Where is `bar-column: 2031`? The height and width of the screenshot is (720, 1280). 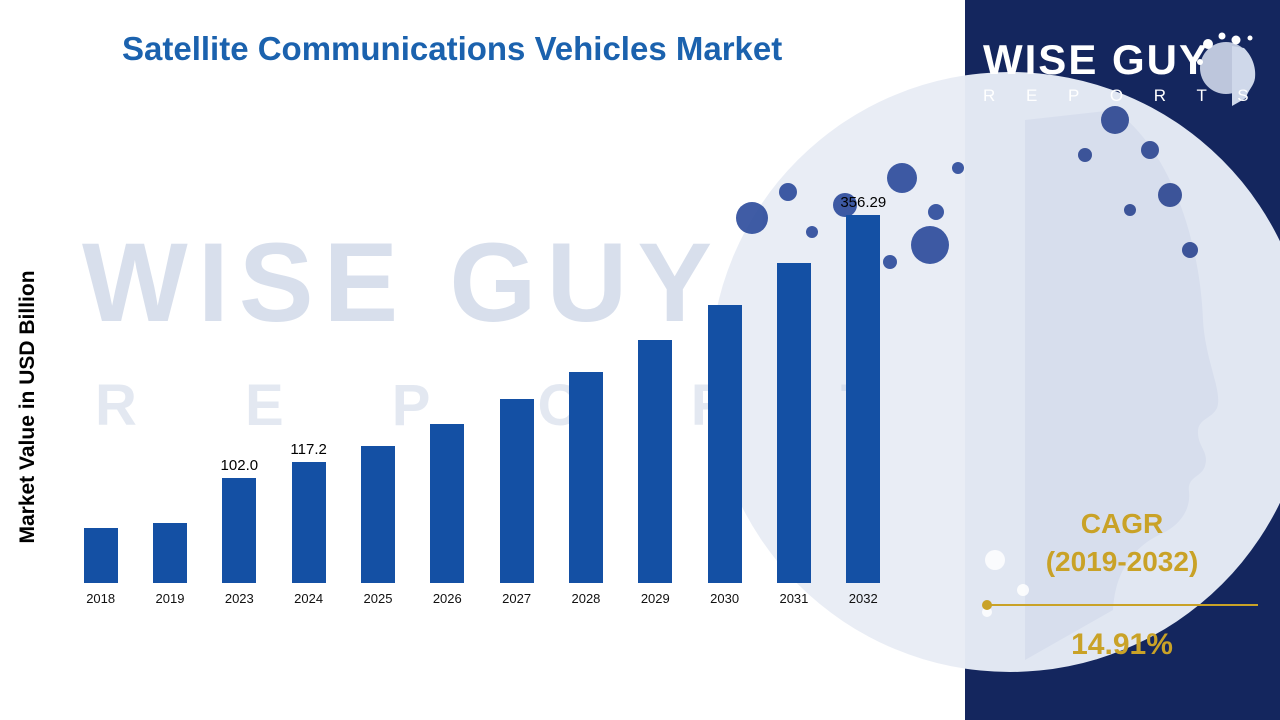
bar-column: 2031 is located at coordinates (793, 394).